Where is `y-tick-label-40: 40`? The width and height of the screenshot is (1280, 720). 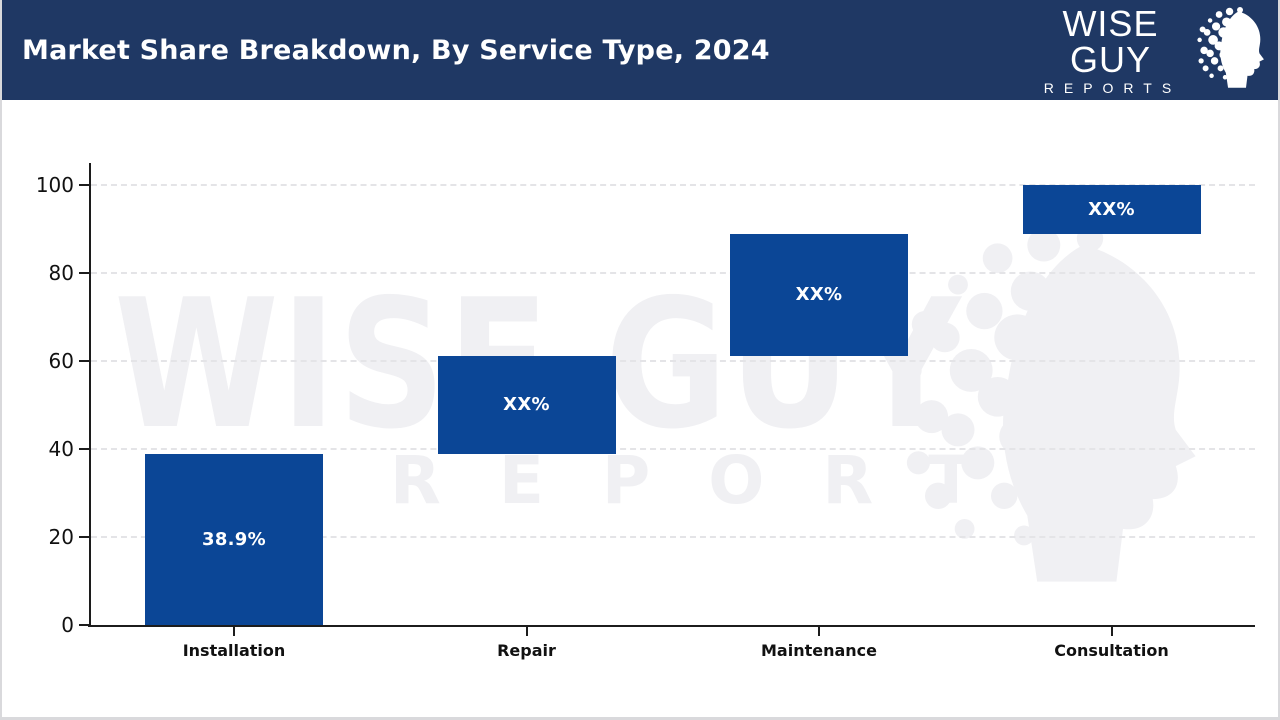 y-tick-label-40: 40 is located at coordinates (61, 449).